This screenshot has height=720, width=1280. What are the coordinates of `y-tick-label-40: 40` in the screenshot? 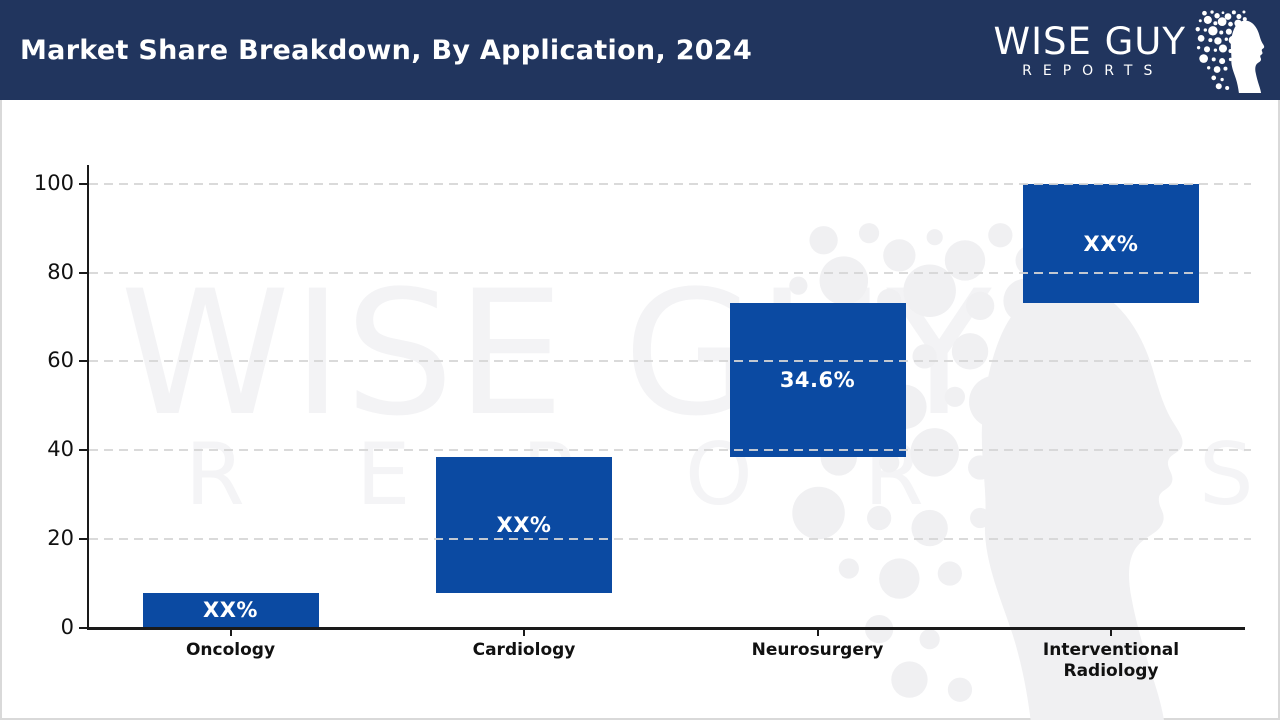 It's located at (60, 449).